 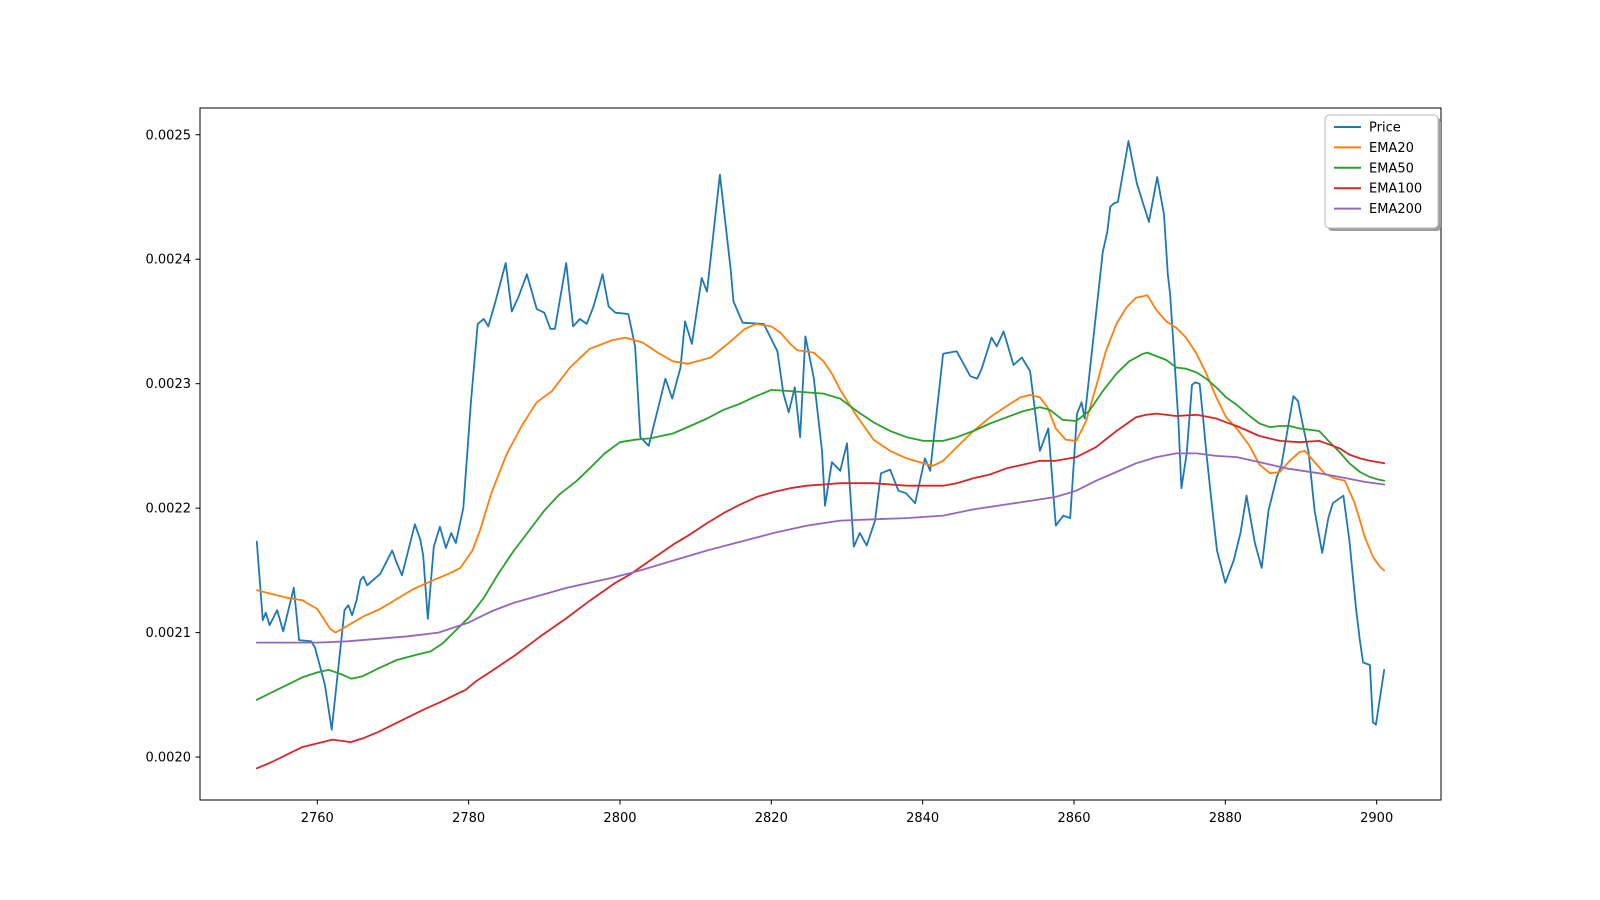 I want to click on y-tick-label: 0.0023, so click(x=169, y=384).